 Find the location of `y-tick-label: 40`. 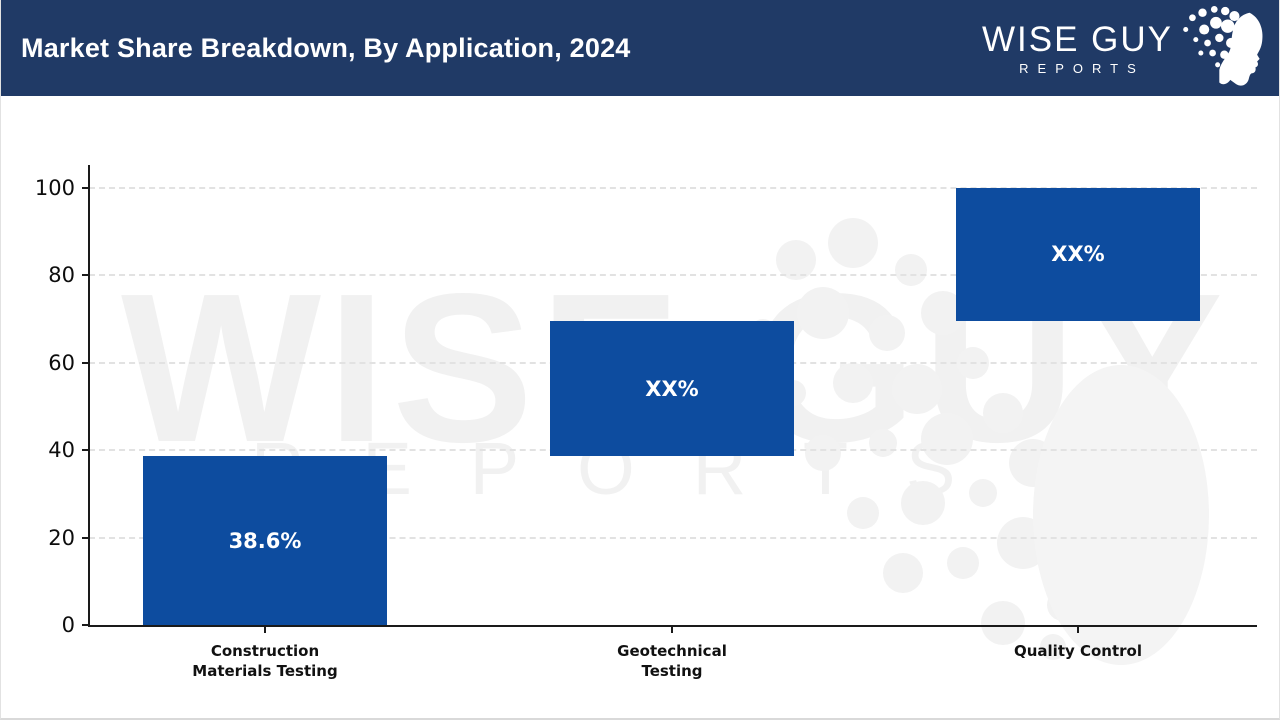

y-tick-label: 40 is located at coordinates (61, 450).